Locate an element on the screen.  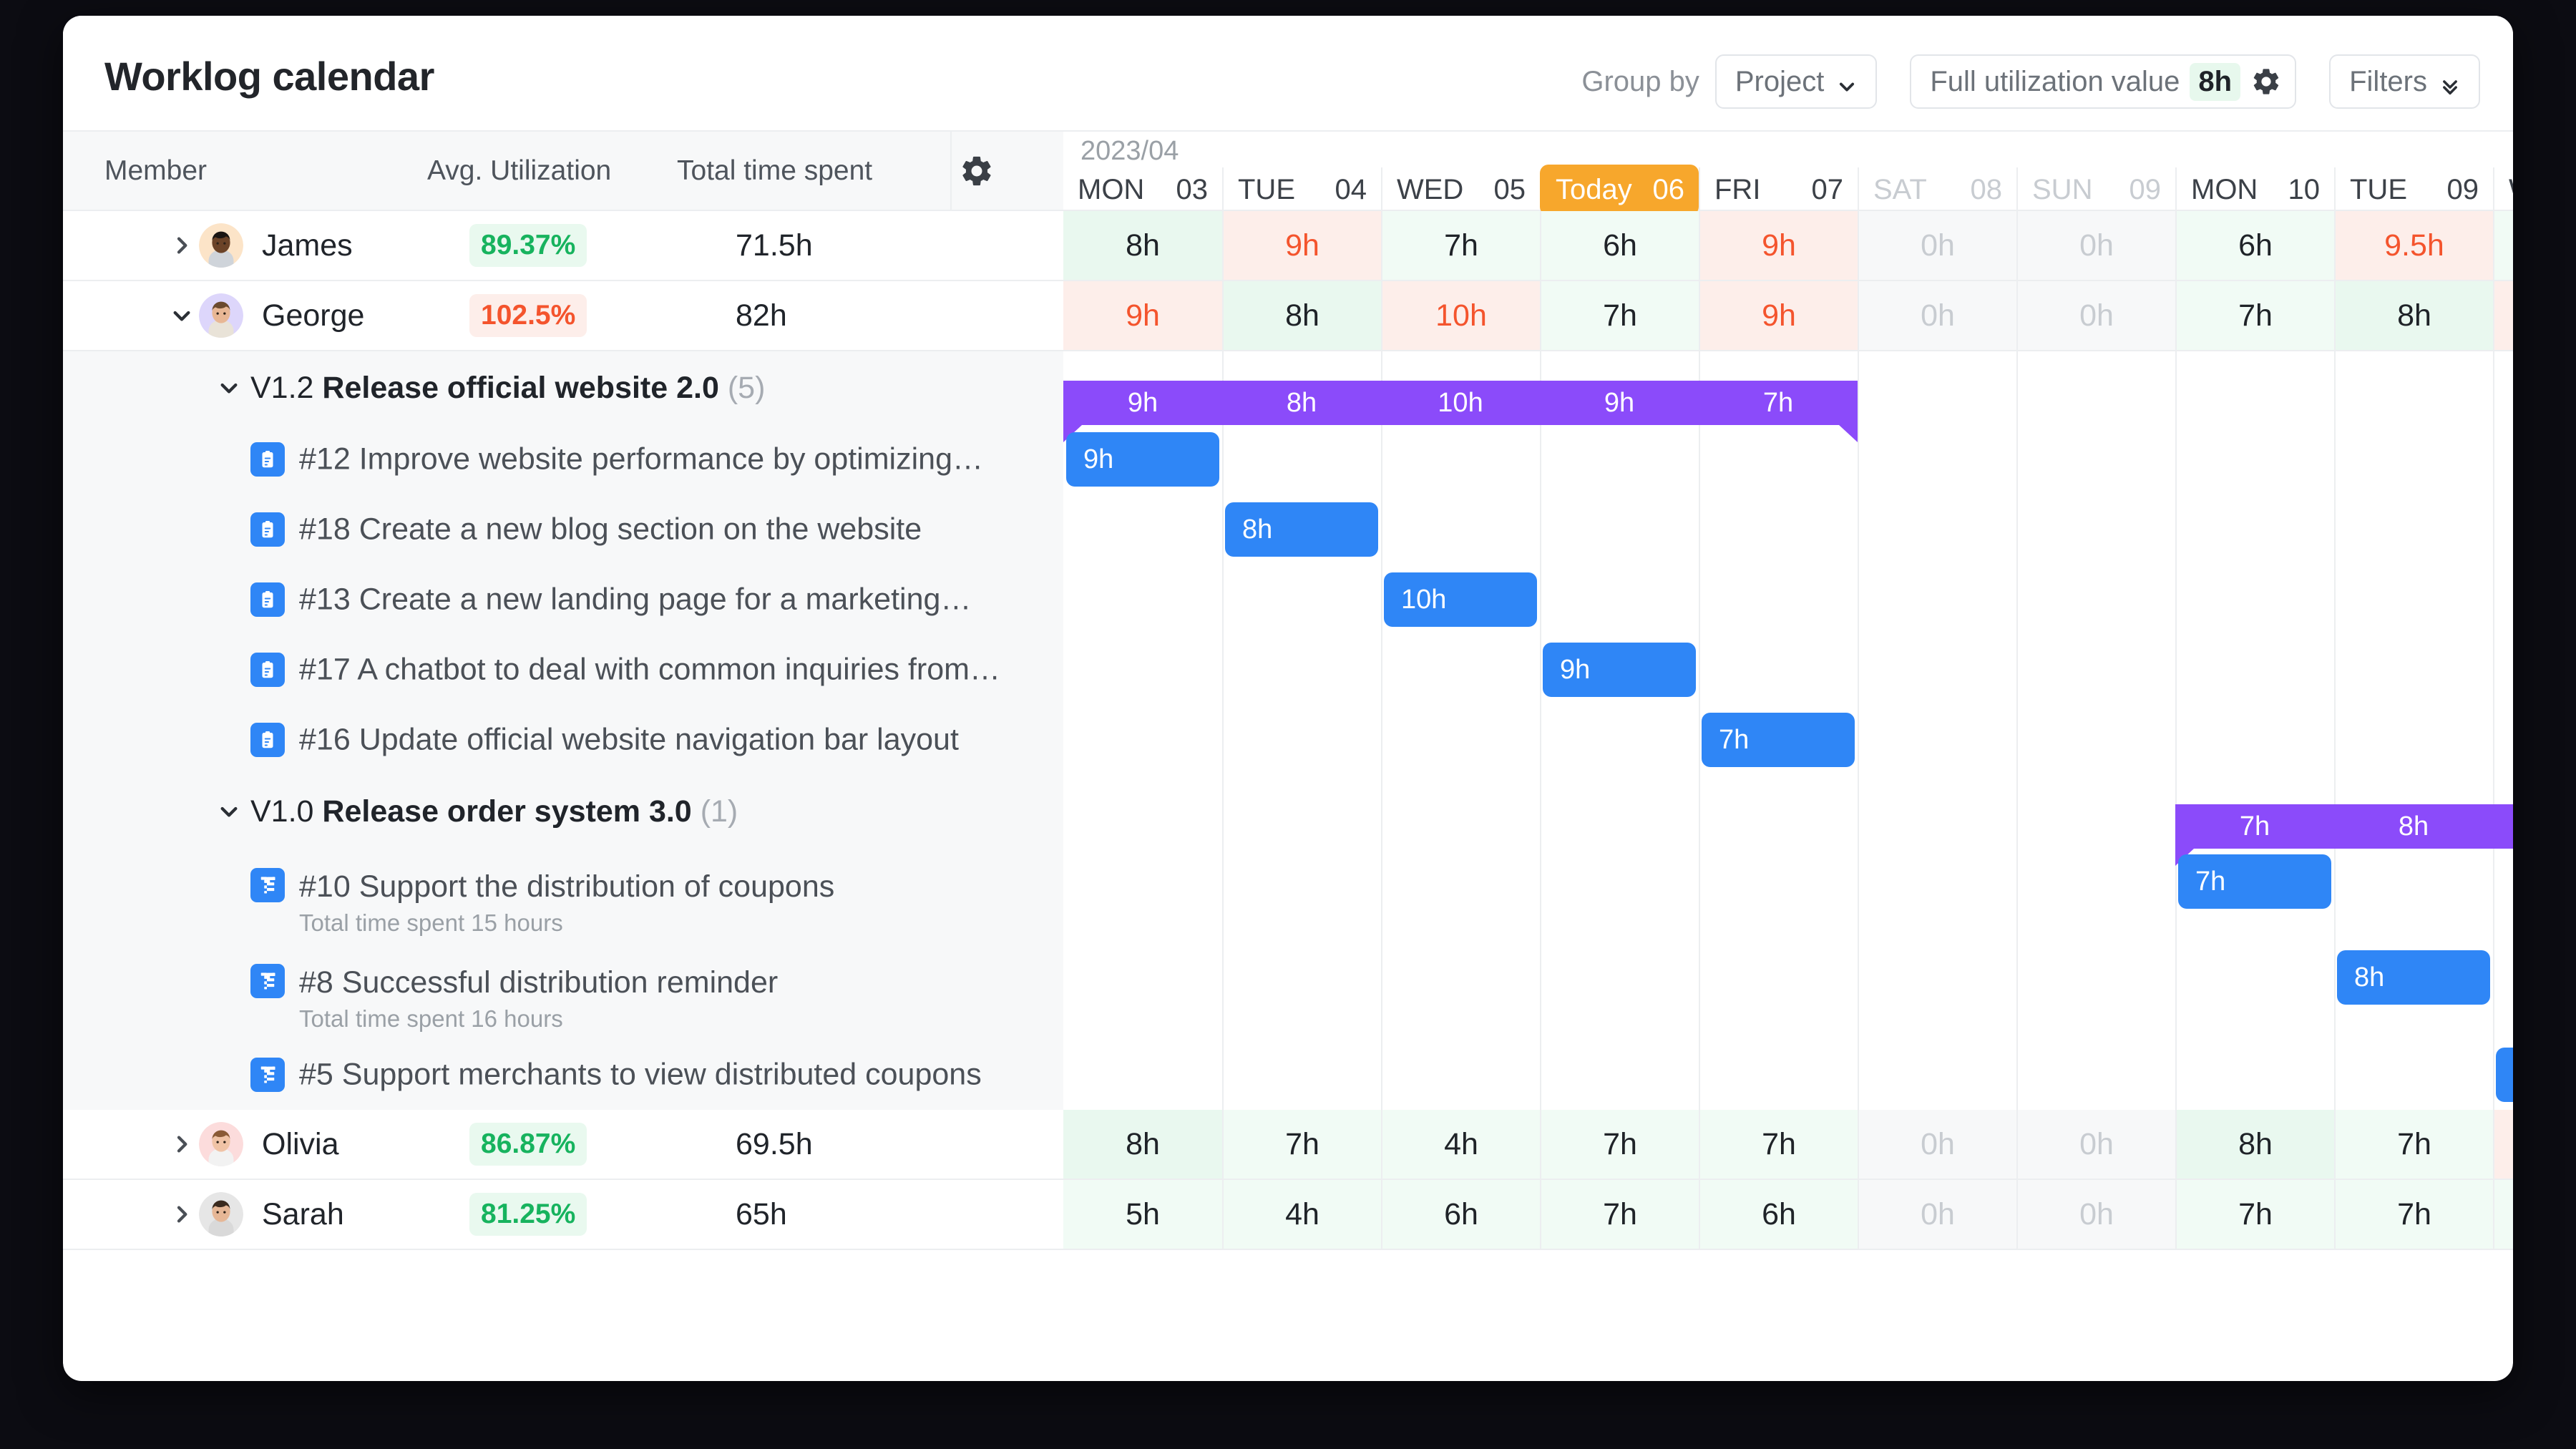
task-title: #10 Support the distribution of coupons is located at coordinates (567, 886).